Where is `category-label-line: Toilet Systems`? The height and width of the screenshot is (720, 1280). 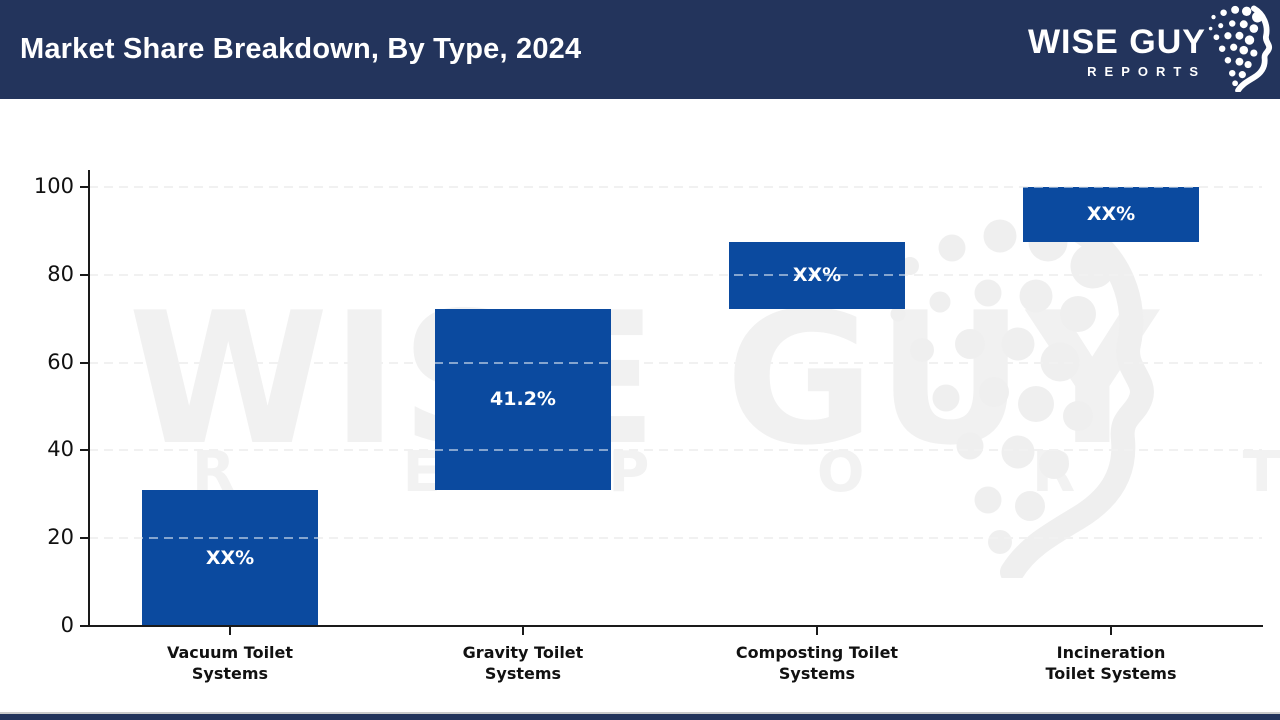
category-label-line: Toilet Systems is located at coordinates (1111, 673).